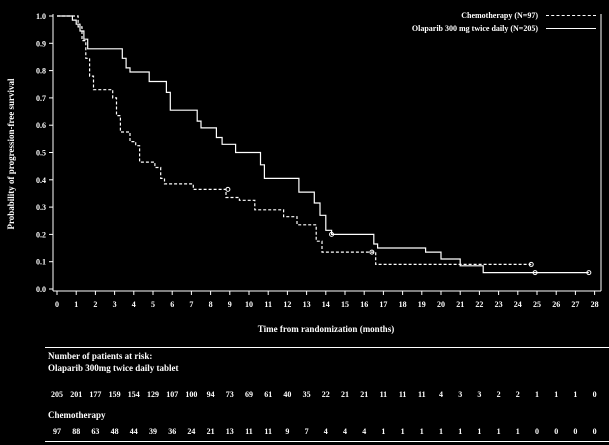 This screenshot has width=609, height=445. What do you see at coordinates (11, 154) in the screenshot?
I see `y-axis-label: Probability of progression-free survival` at bounding box center [11, 154].